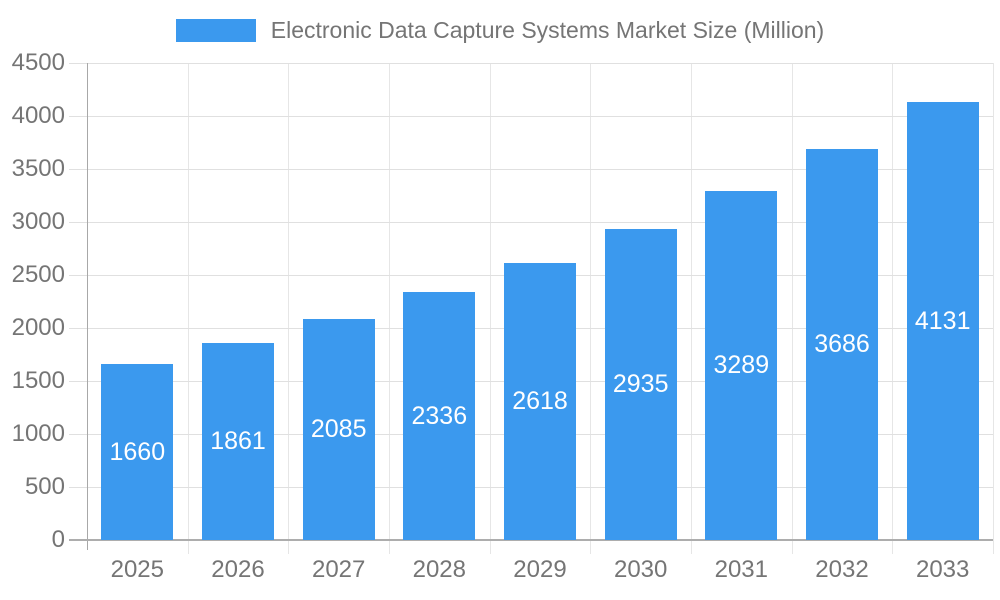 This screenshot has width=1000, height=600. I want to click on bar-2031: 3289, so click(741, 365).